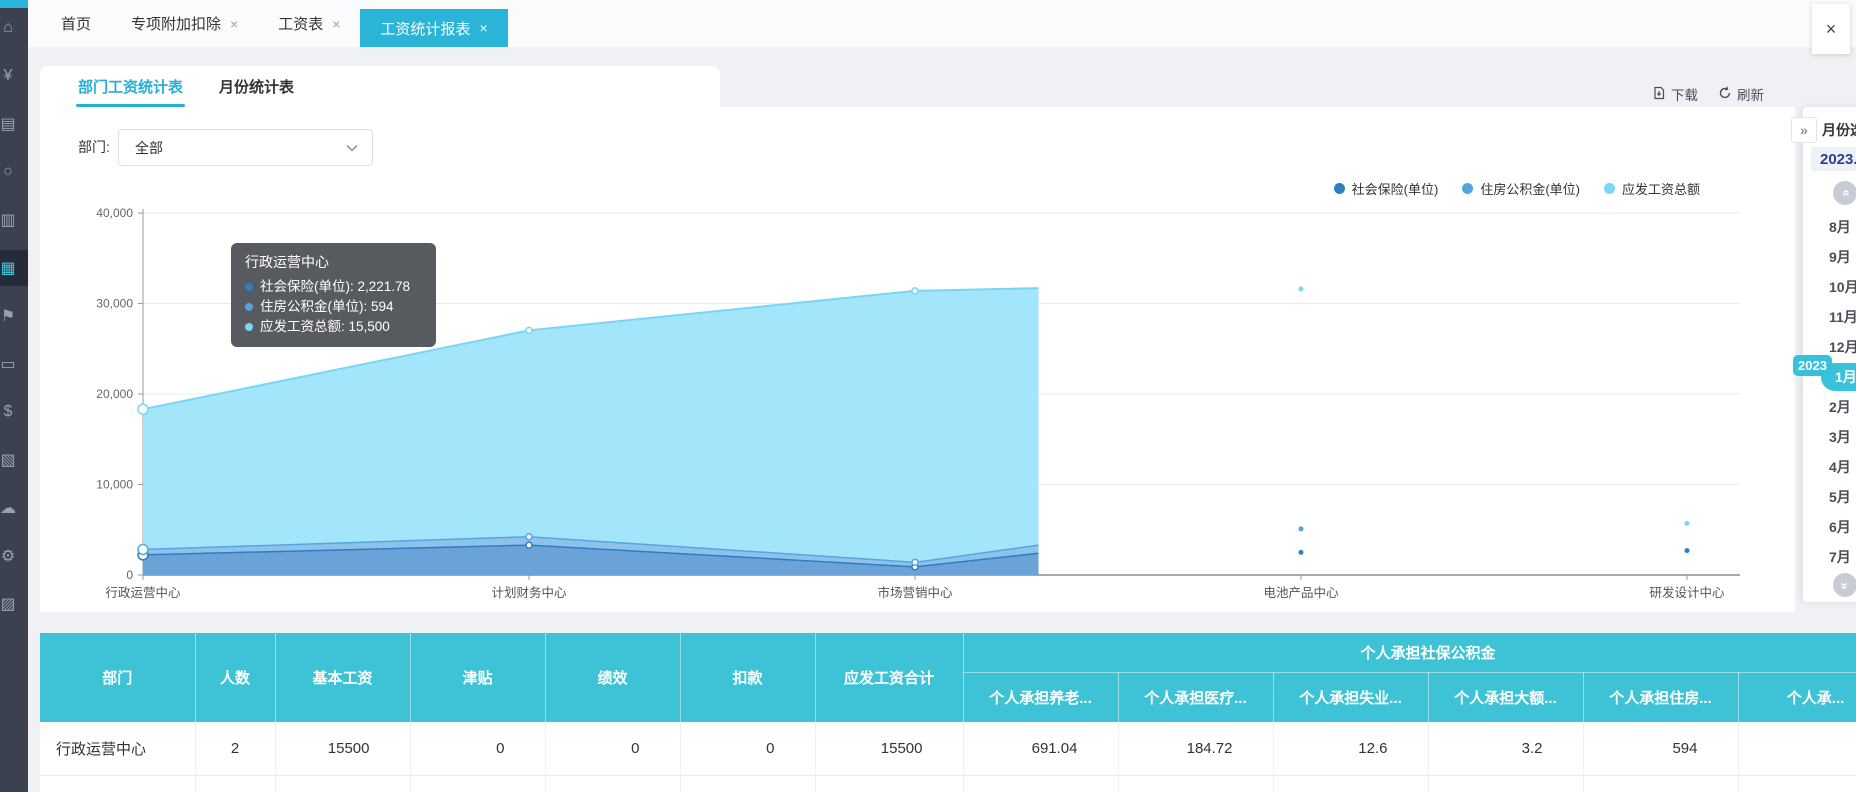  I want to click on subtab-label: 月份统计表, so click(257, 87).